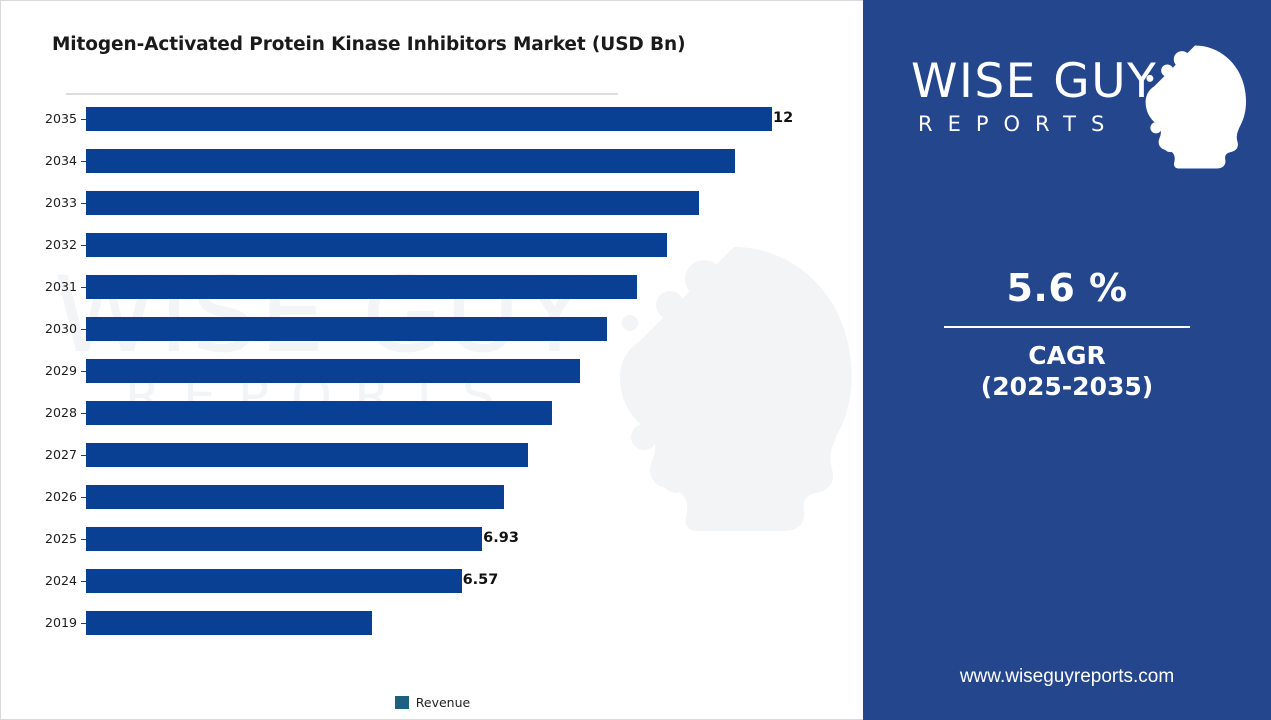 This screenshot has width=1271, height=720. I want to click on bar-2024, so click(274, 581).